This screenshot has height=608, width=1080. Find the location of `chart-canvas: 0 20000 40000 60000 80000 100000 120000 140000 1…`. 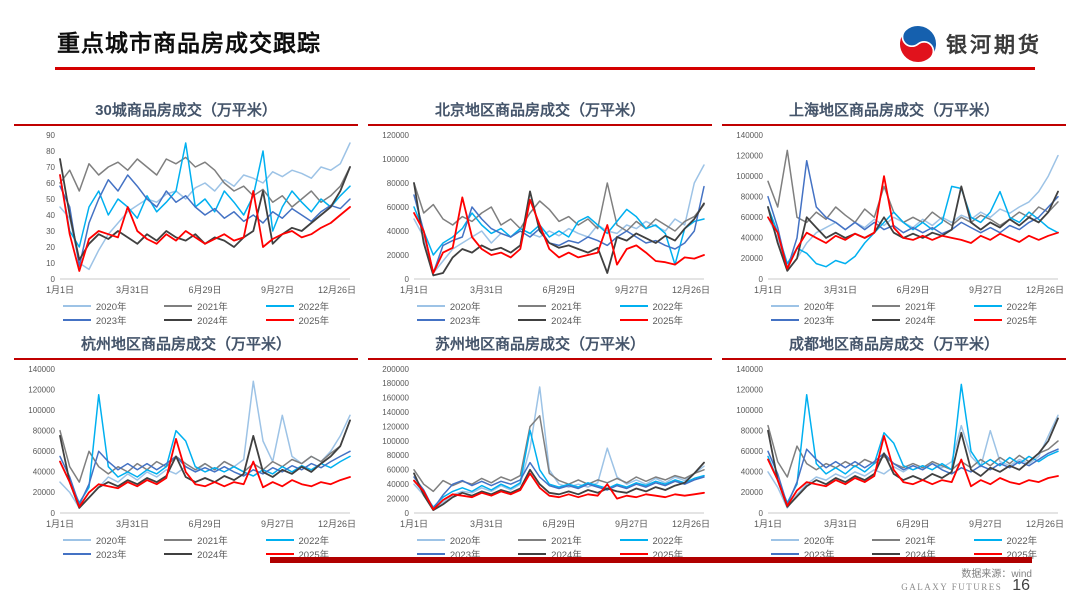

chart-canvas: 0 20000 40000 60000 80000 100000 120000 140000 1… is located at coordinates (546, 447).